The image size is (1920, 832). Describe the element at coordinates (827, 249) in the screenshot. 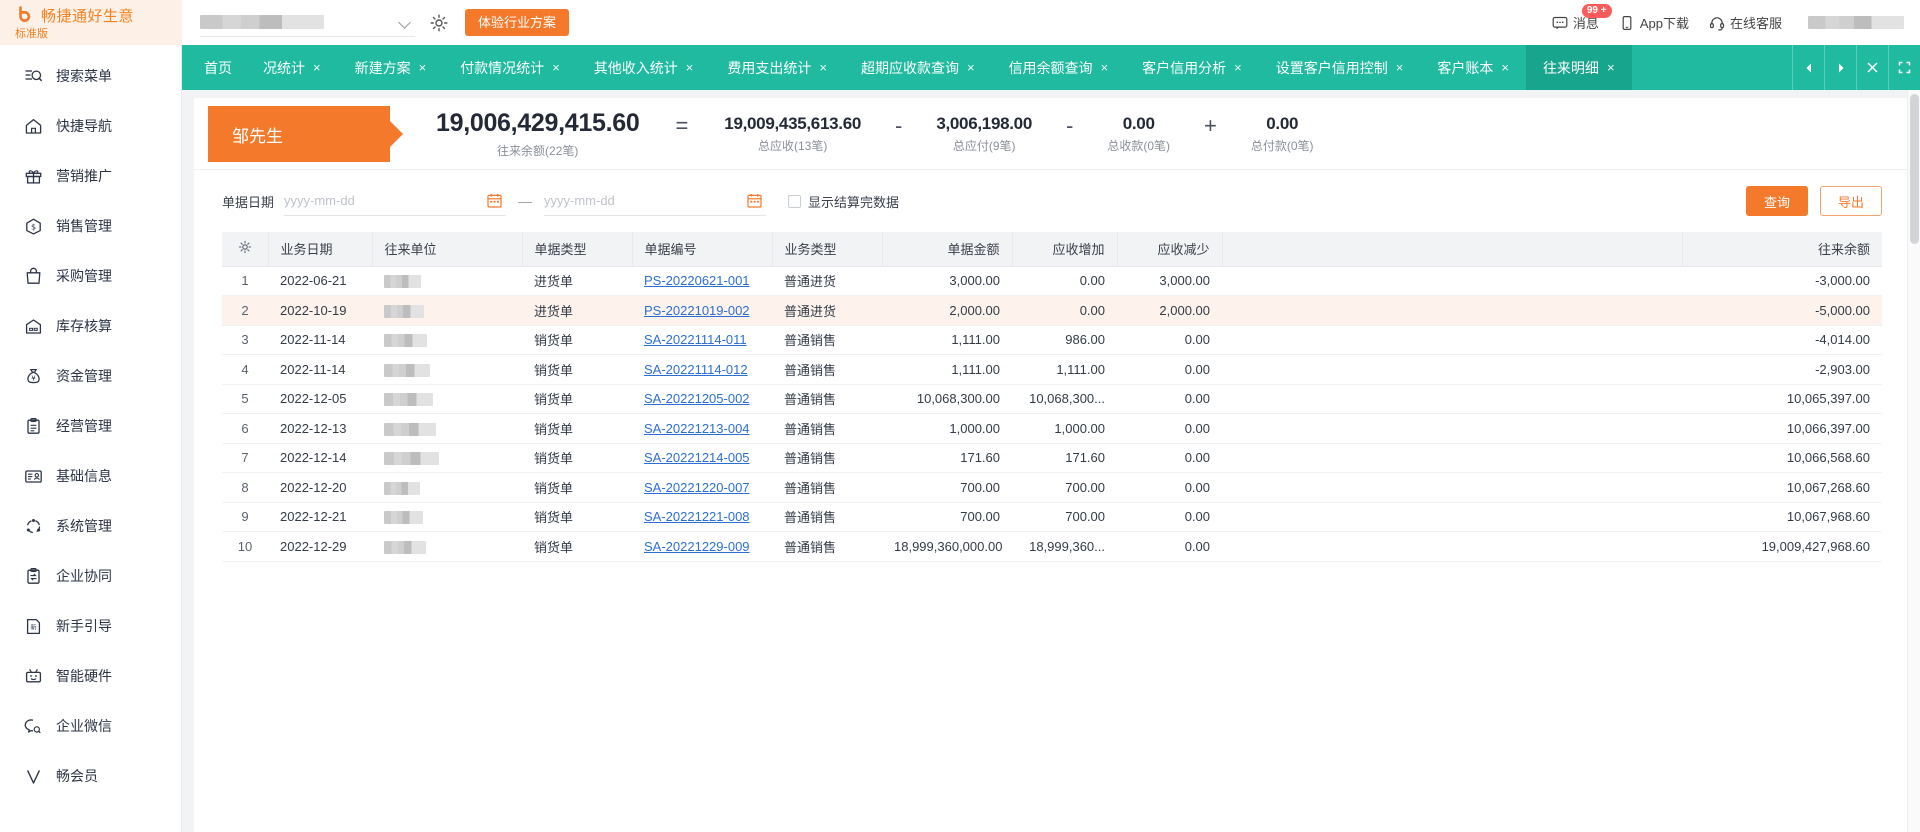

I see `column-header-biz-type: 业务类型` at that location.